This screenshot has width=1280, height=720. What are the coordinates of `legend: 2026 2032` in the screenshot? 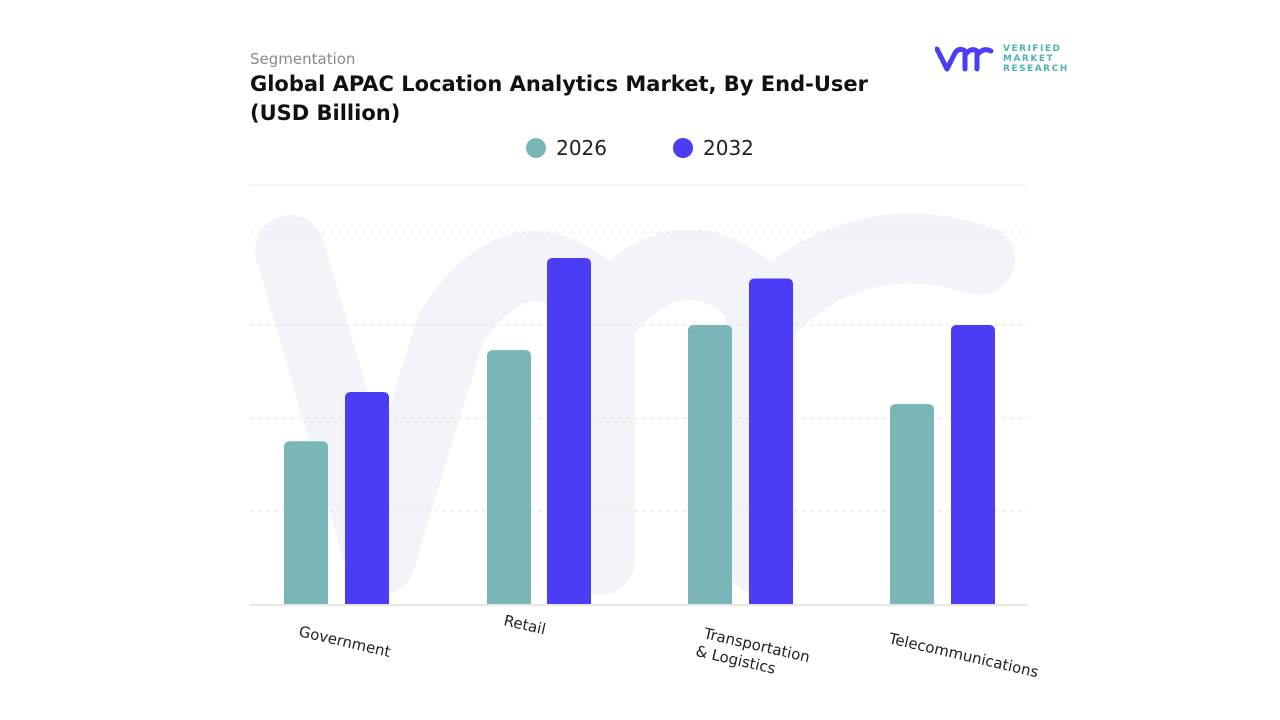 It's located at (640, 148).